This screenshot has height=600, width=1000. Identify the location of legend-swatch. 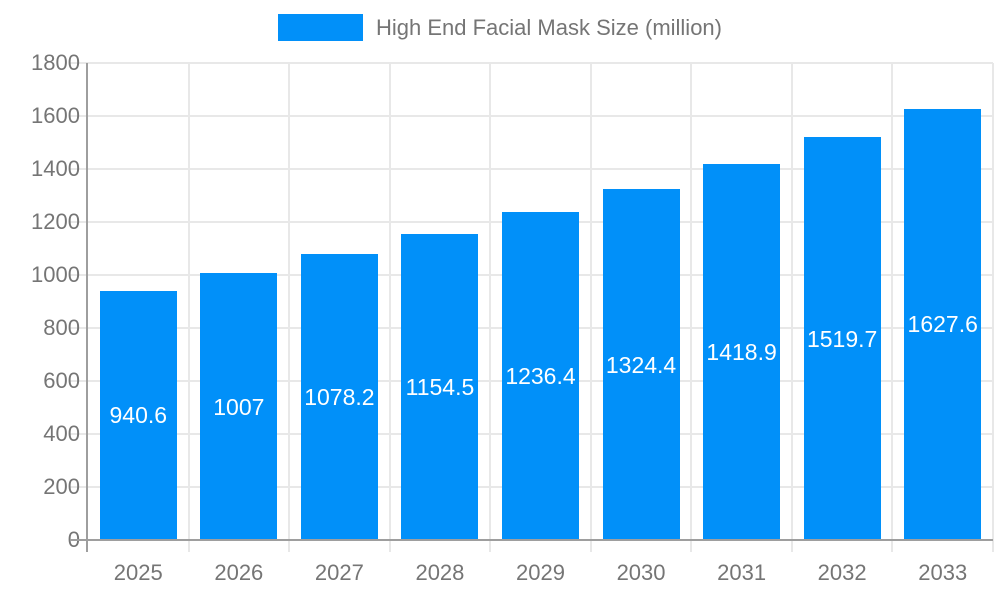
(320, 27).